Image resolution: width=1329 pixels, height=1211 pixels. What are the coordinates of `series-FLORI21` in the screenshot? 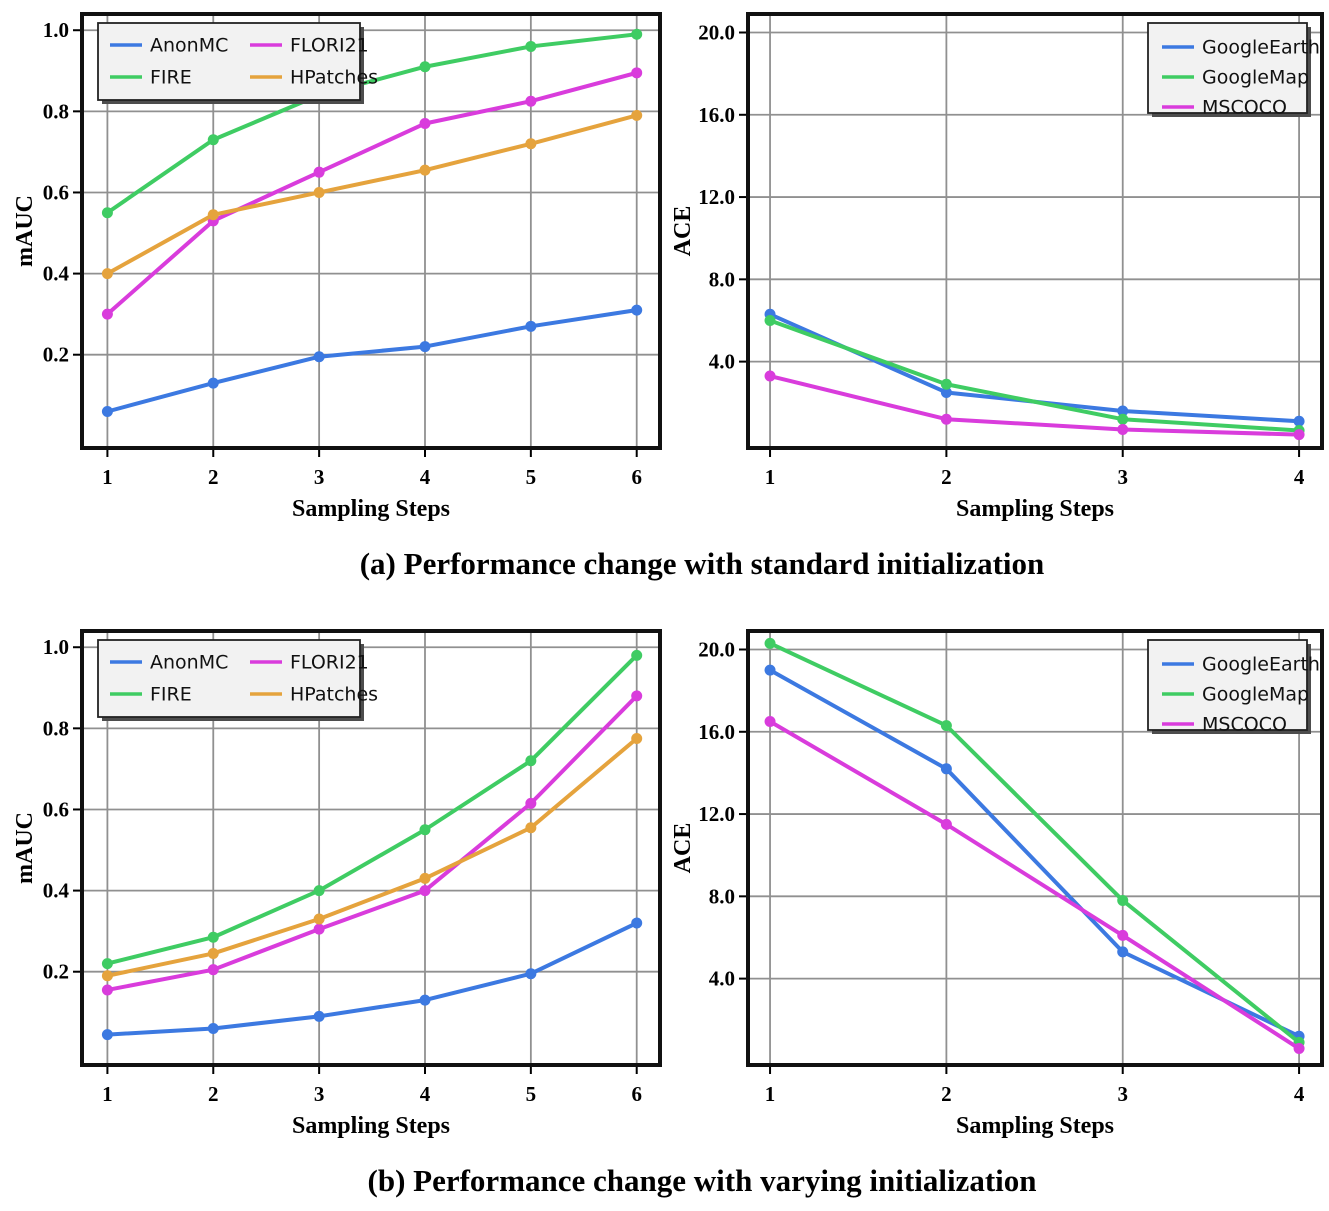 It's located at (372, 843).